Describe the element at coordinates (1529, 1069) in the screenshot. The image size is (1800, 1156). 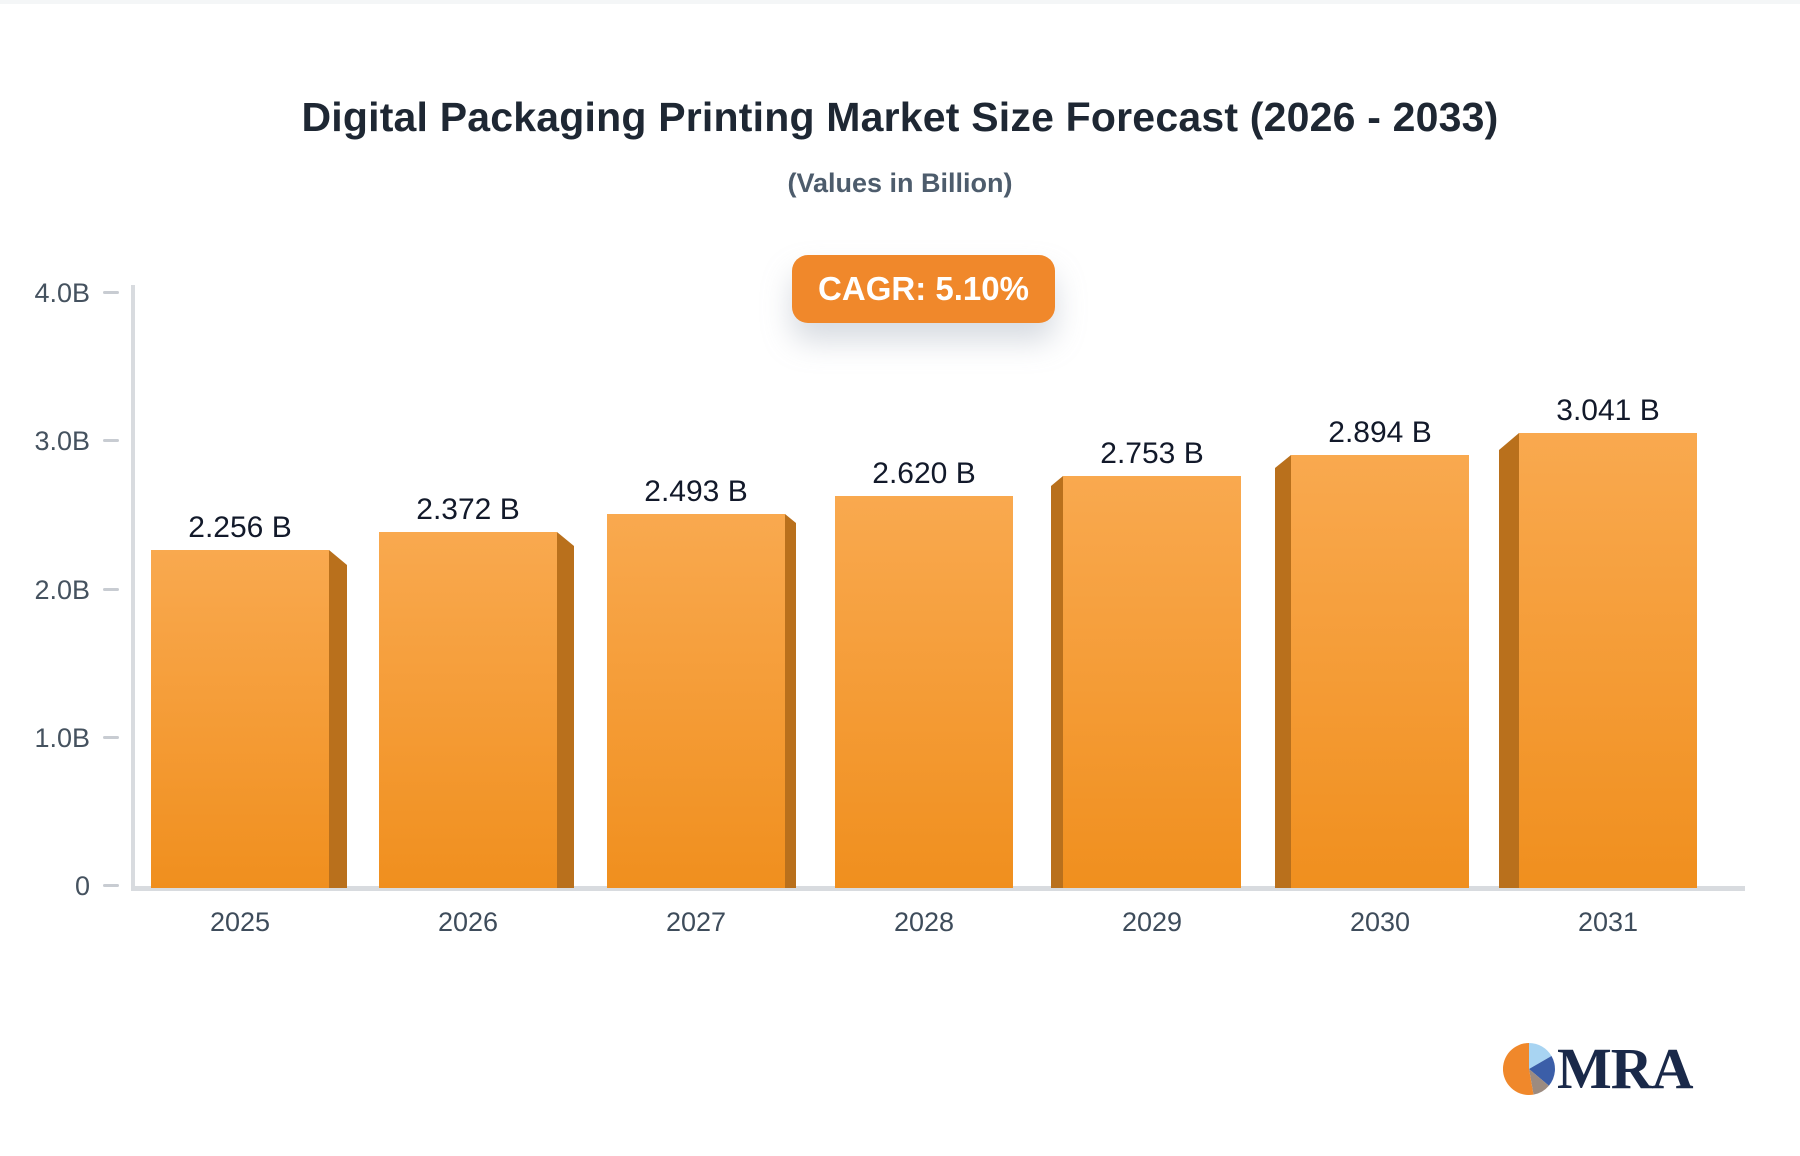
I see `mra-logo-pie-icon` at that location.